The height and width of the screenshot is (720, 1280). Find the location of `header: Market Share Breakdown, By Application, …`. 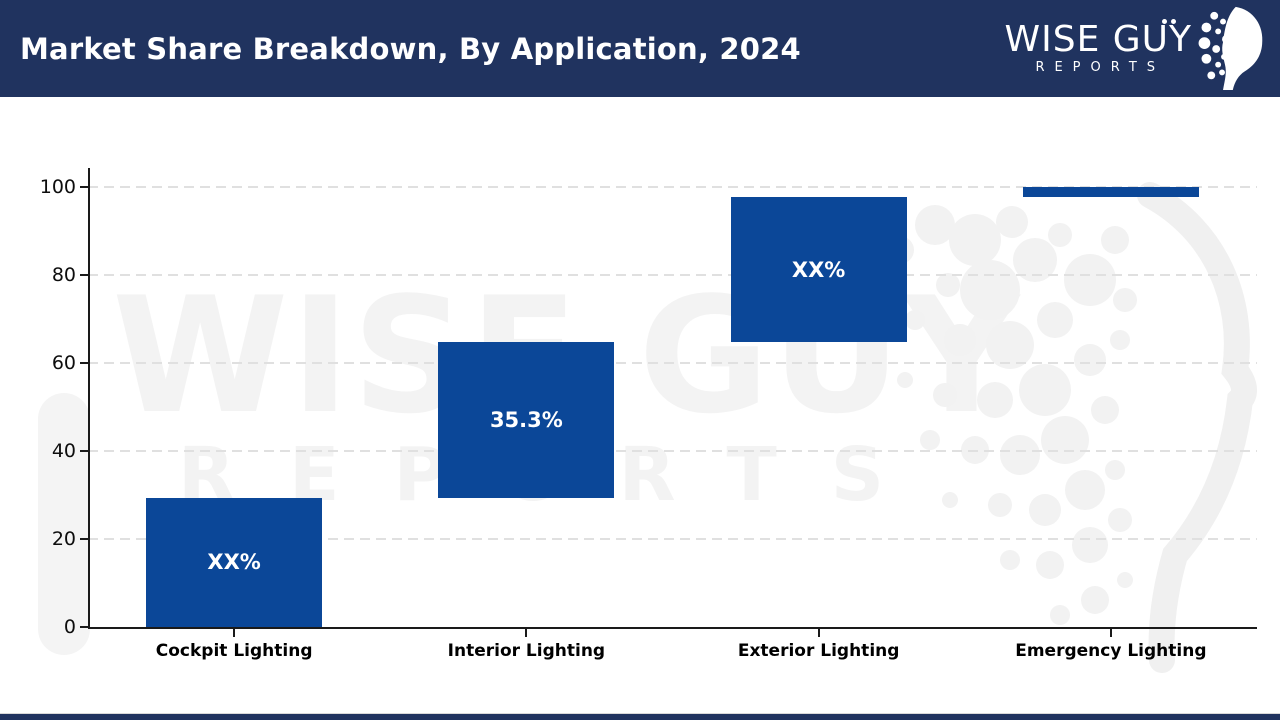

header: Market Share Breakdown, By Application, … is located at coordinates (640, 48).